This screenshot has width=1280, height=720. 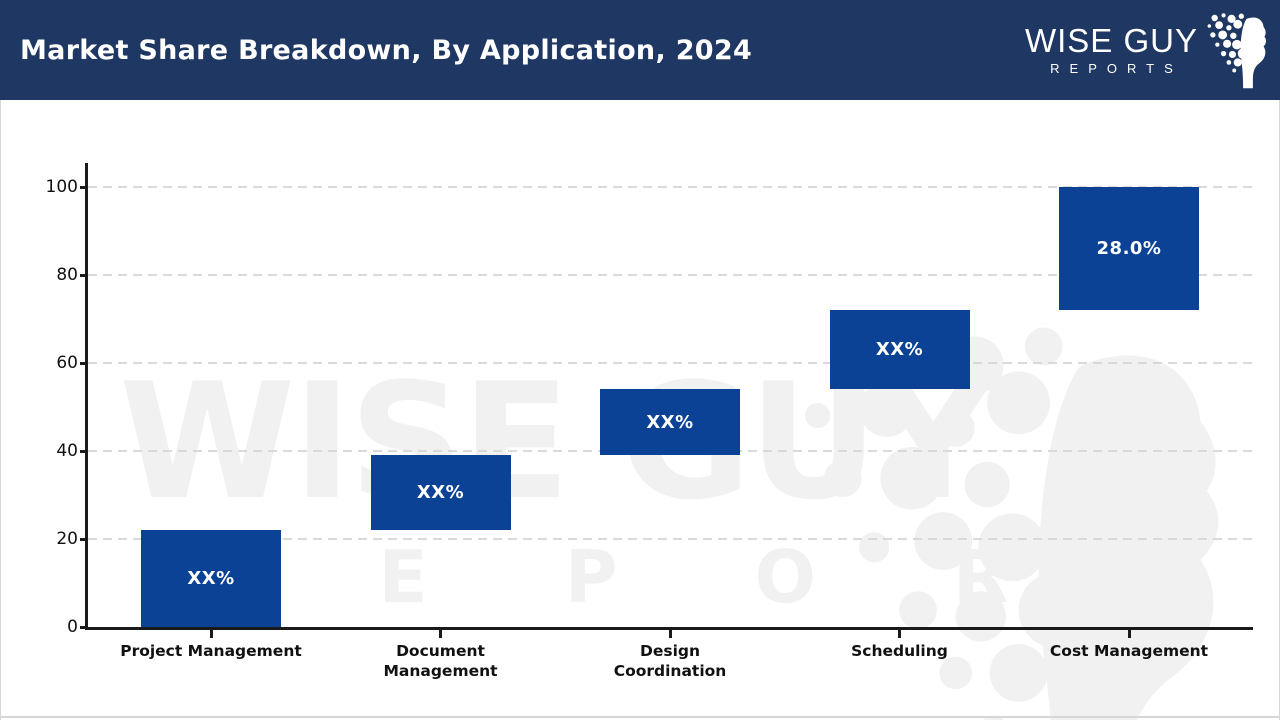 What do you see at coordinates (440, 671) in the screenshot?
I see `x-tick-label-line: Management` at bounding box center [440, 671].